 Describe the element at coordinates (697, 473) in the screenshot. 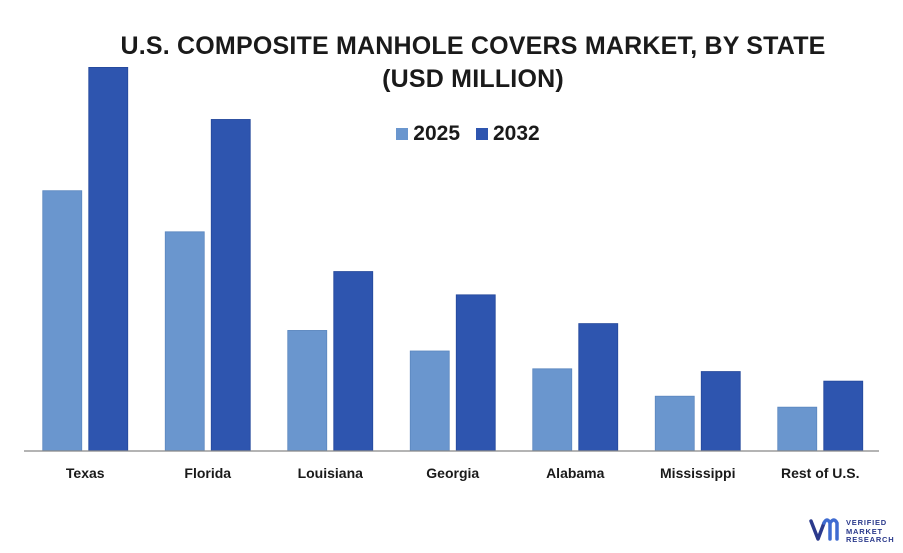

I see `x-tick-label: Mississippi` at that location.